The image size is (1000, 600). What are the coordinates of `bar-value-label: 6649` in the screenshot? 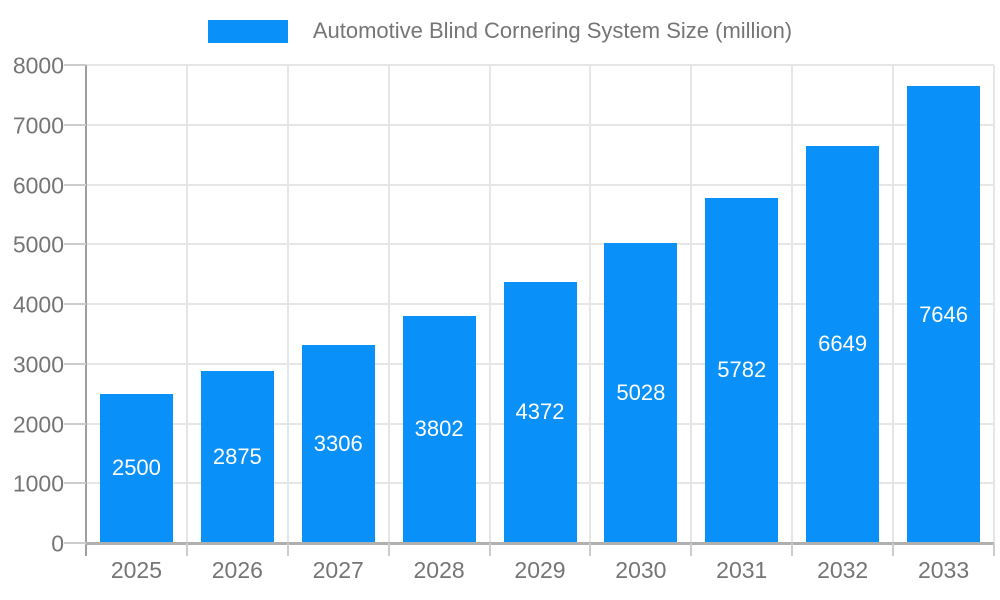 It's located at (843, 344).